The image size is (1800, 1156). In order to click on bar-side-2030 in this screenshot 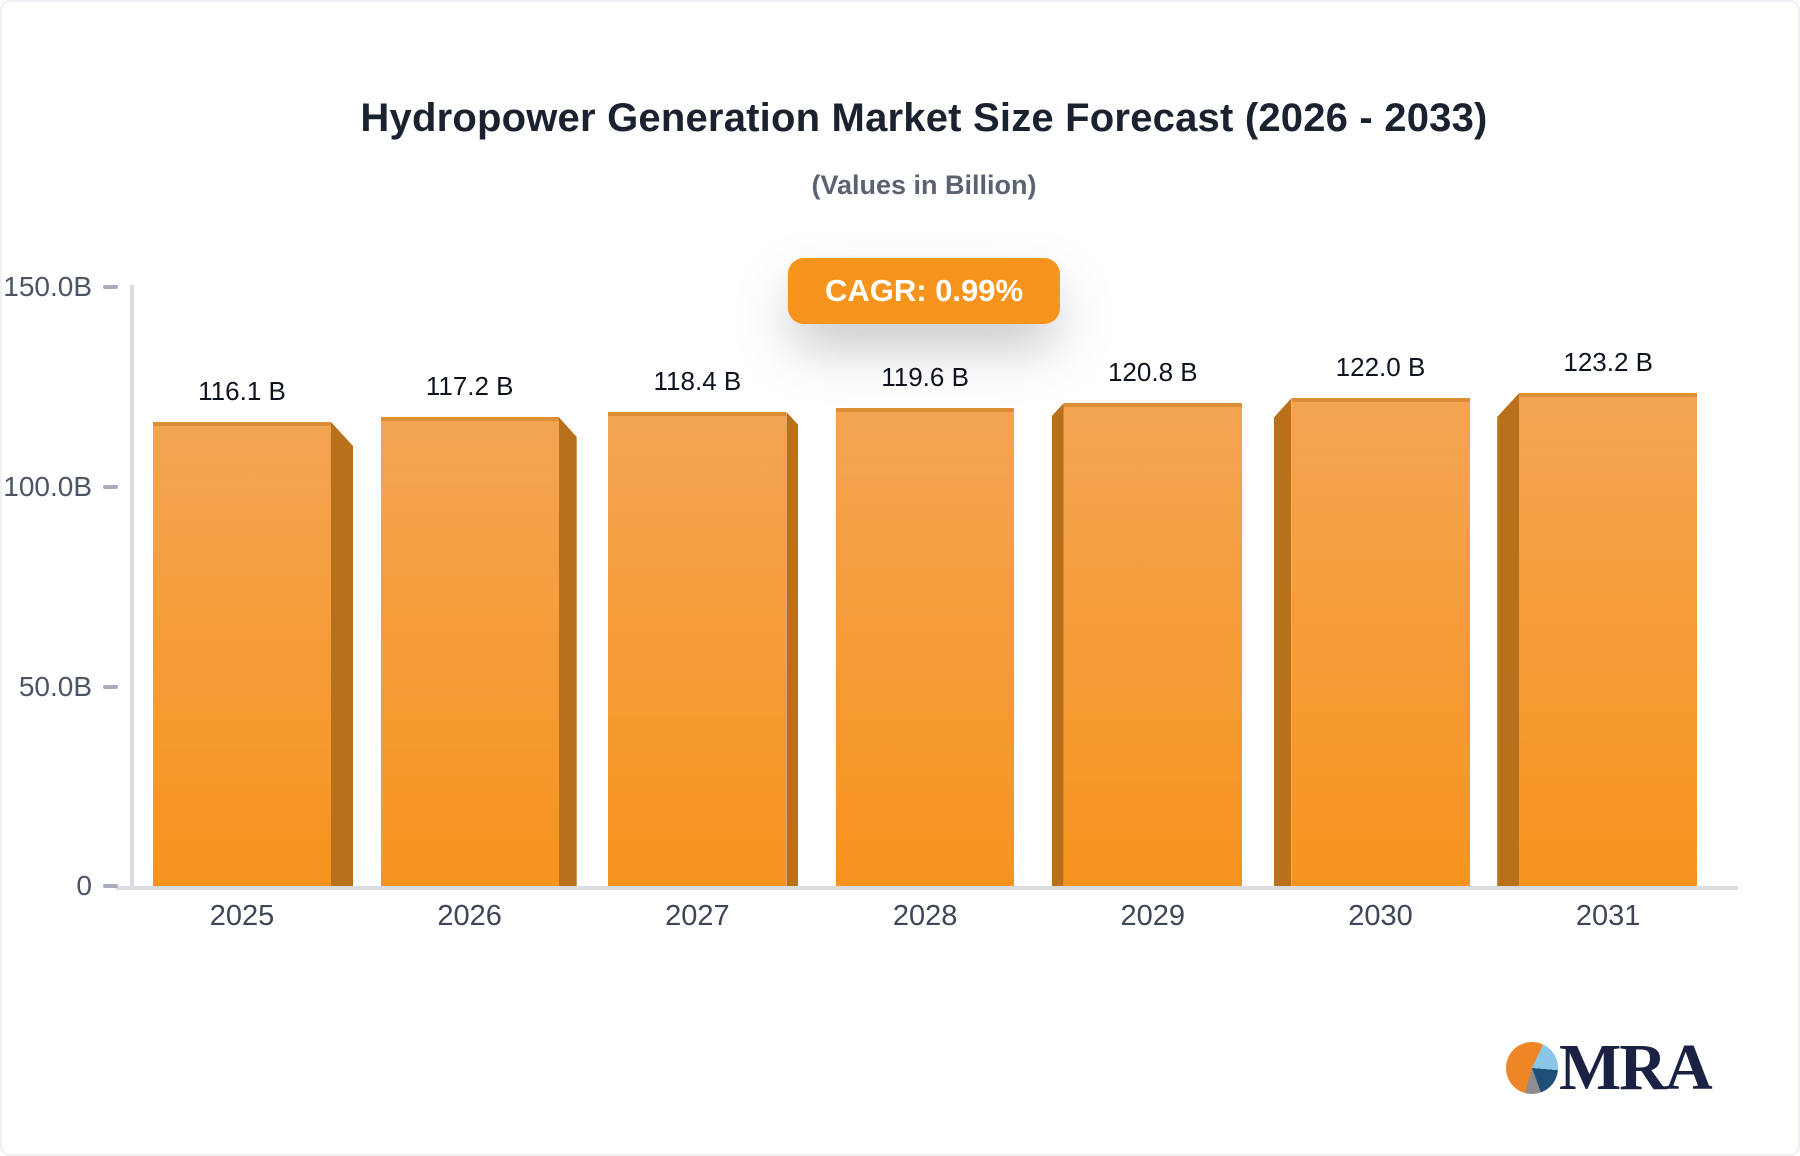, I will do `click(1282, 642)`.